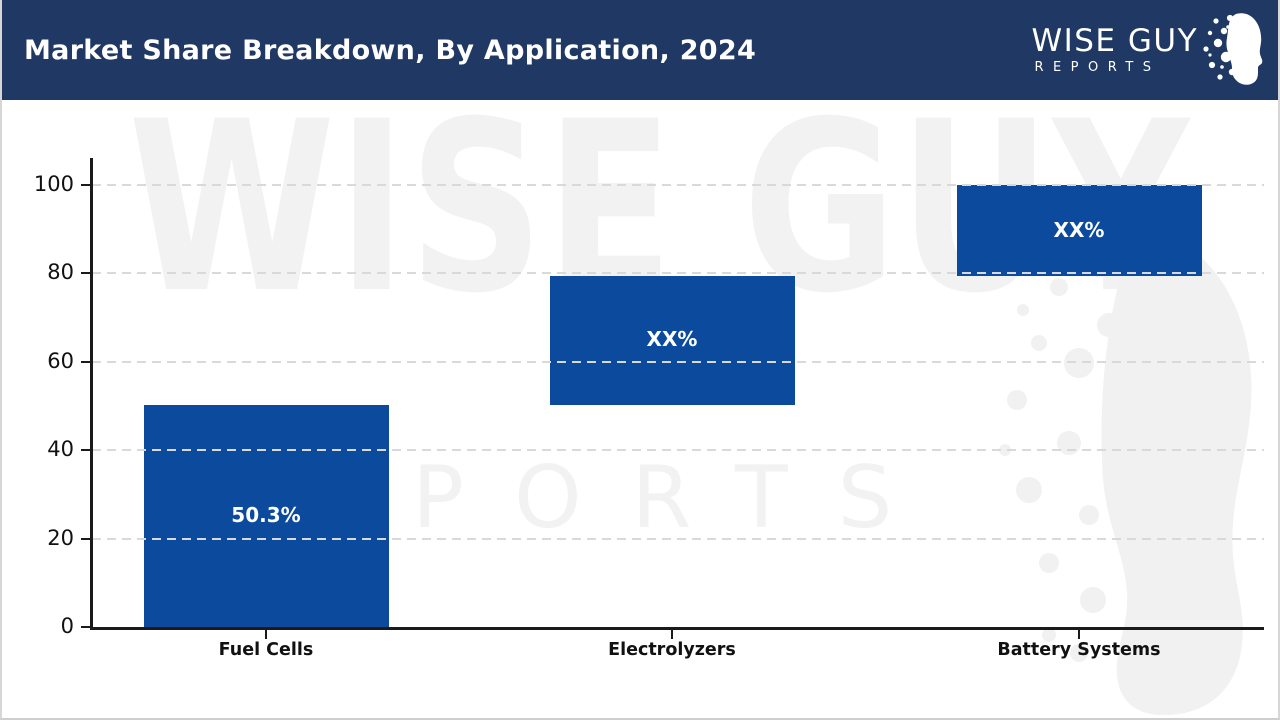 This screenshot has width=1280, height=720. What do you see at coordinates (1079, 650) in the screenshot?
I see `x-category-label: Battery Systems` at bounding box center [1079, 650].